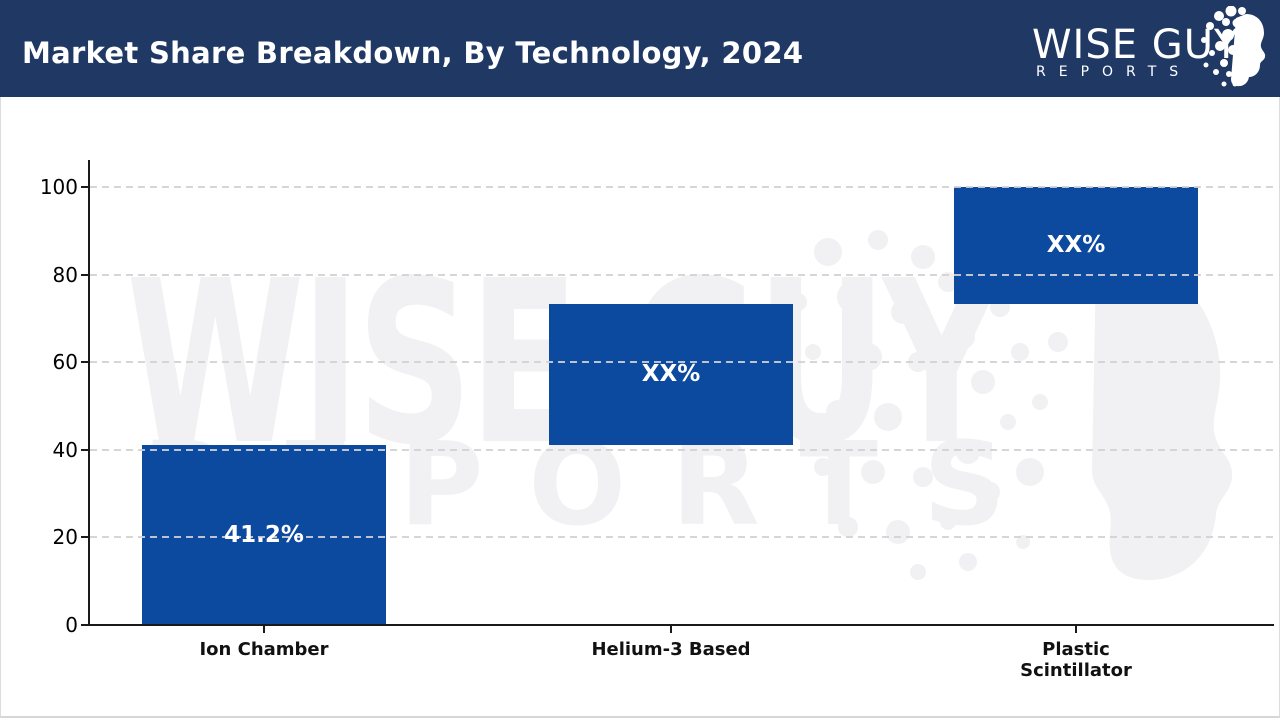  What do you see at coordinates (1233, 46) in the screenshot?
I see `face-profile-icon` at bounding box center [1233, 46].